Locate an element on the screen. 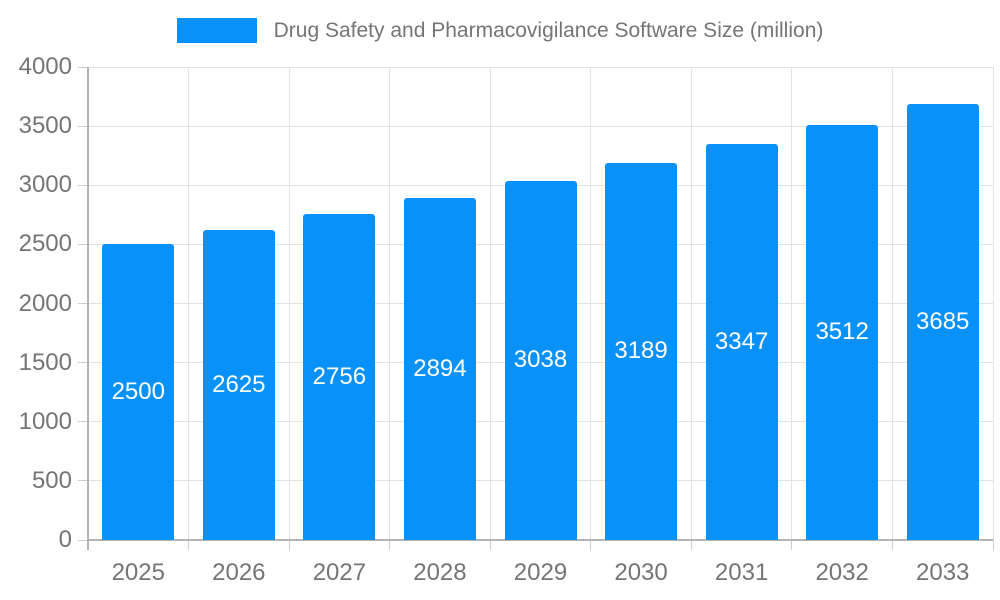 This screenshot has width=1000, height=600. x-tick-label: 2032 is located at coordinates (842, 572).